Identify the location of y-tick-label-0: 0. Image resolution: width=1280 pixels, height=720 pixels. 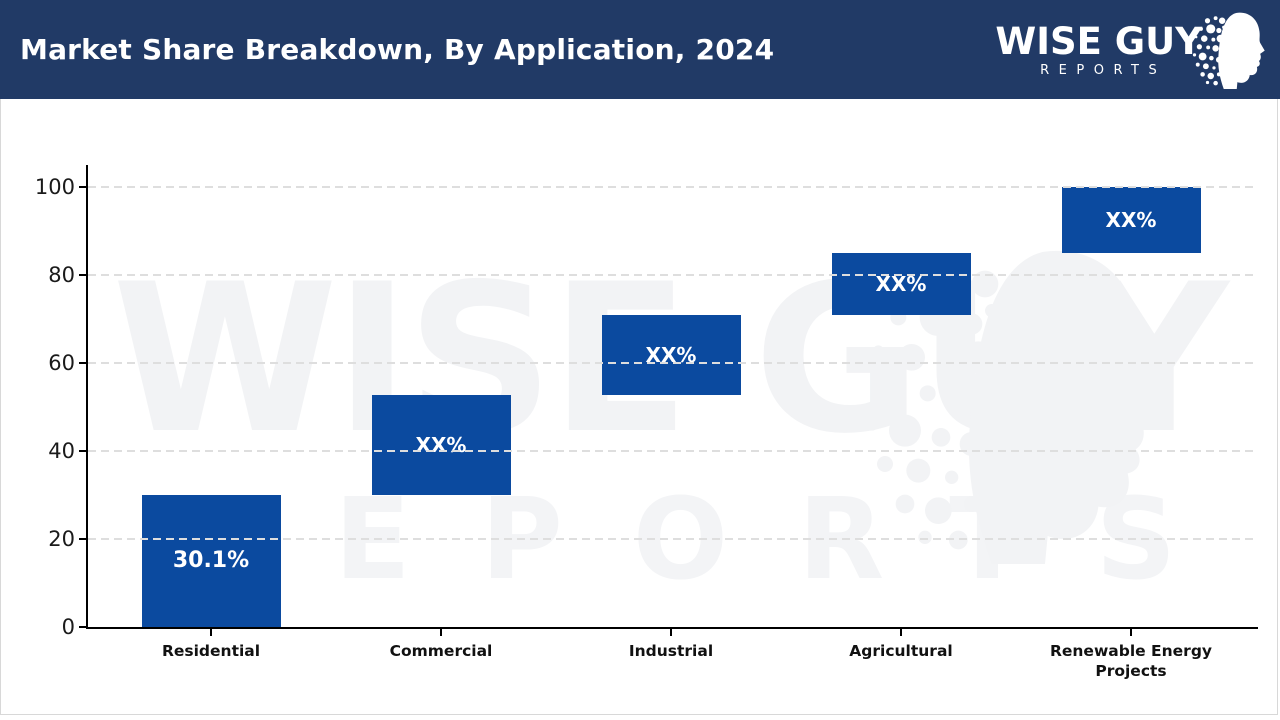
(68, 627).